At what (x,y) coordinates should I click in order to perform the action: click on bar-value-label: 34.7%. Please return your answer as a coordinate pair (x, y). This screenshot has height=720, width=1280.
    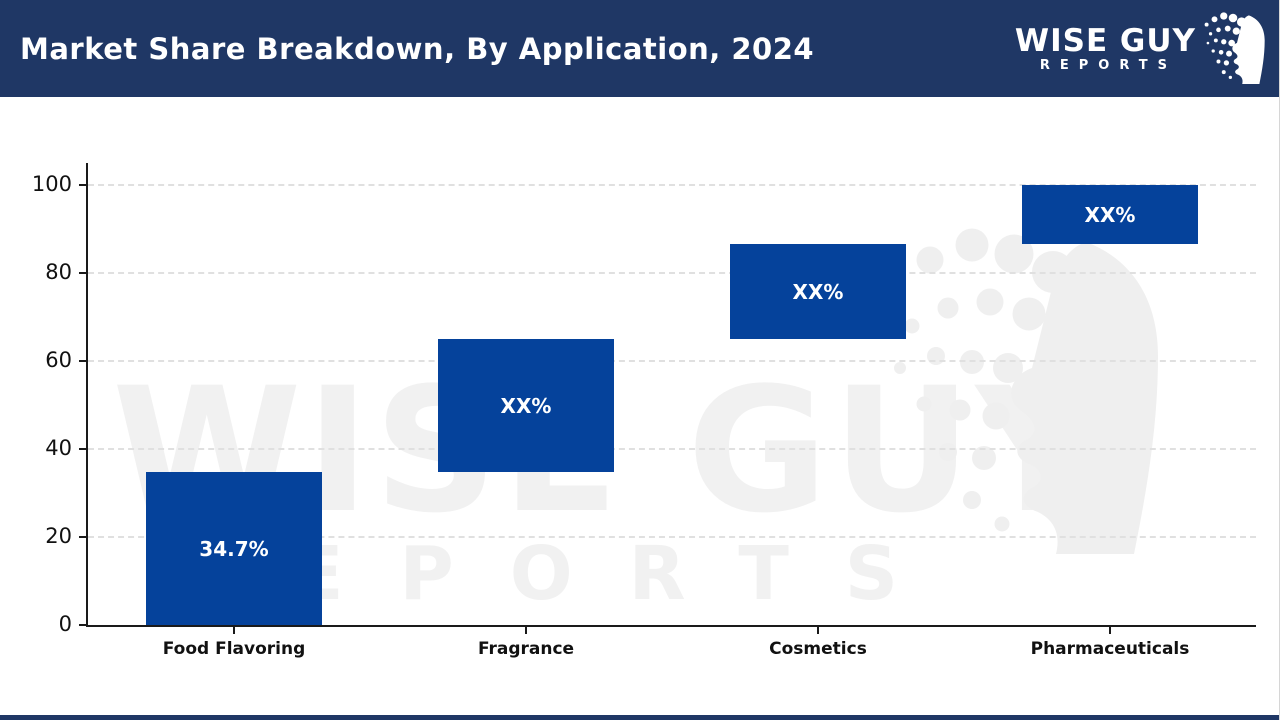
    Looking at the image, I should click on (234, 548).